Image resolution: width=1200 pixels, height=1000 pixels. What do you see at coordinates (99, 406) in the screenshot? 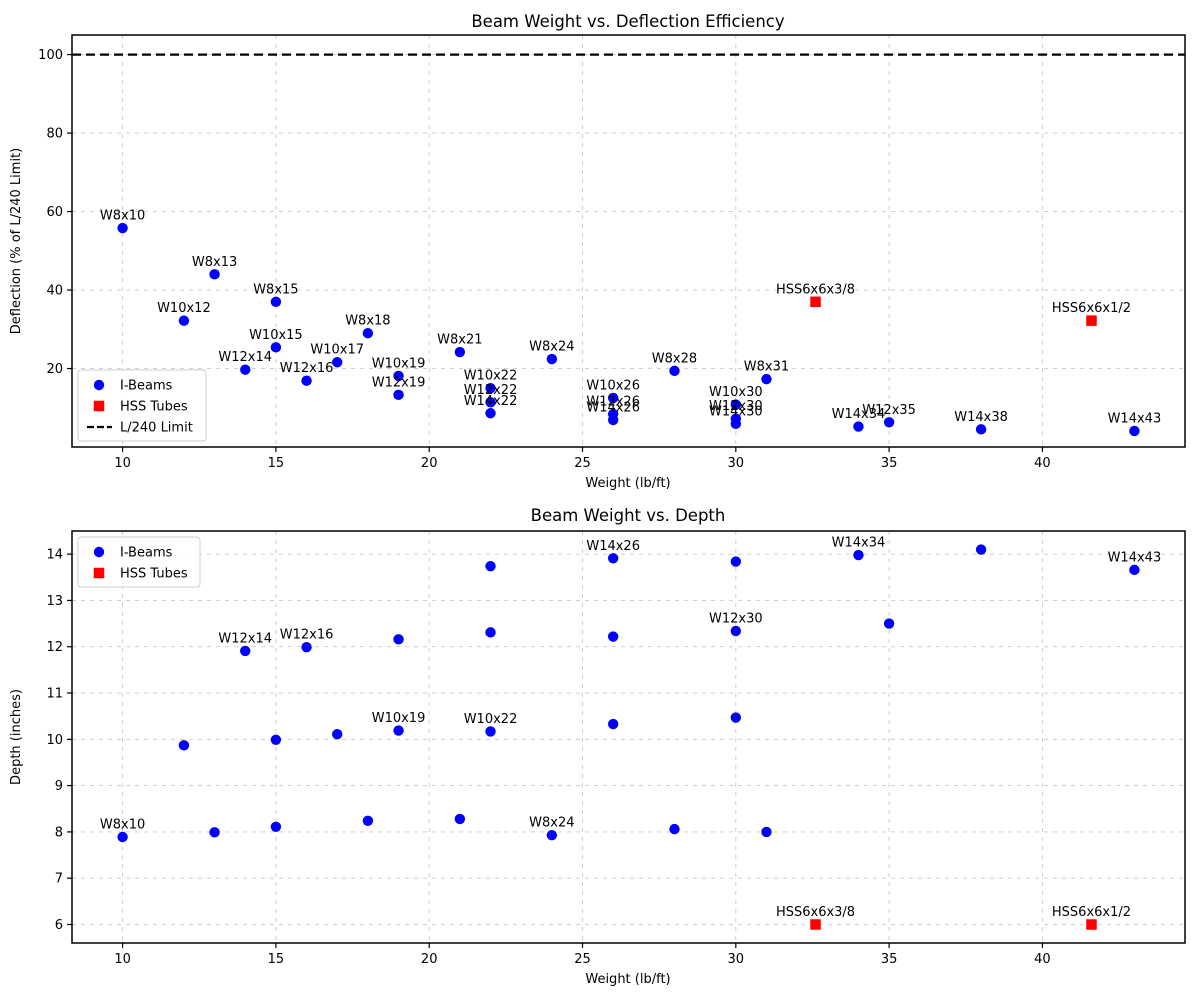
I see `legend-marker-square` at bounding box center [99, 406].